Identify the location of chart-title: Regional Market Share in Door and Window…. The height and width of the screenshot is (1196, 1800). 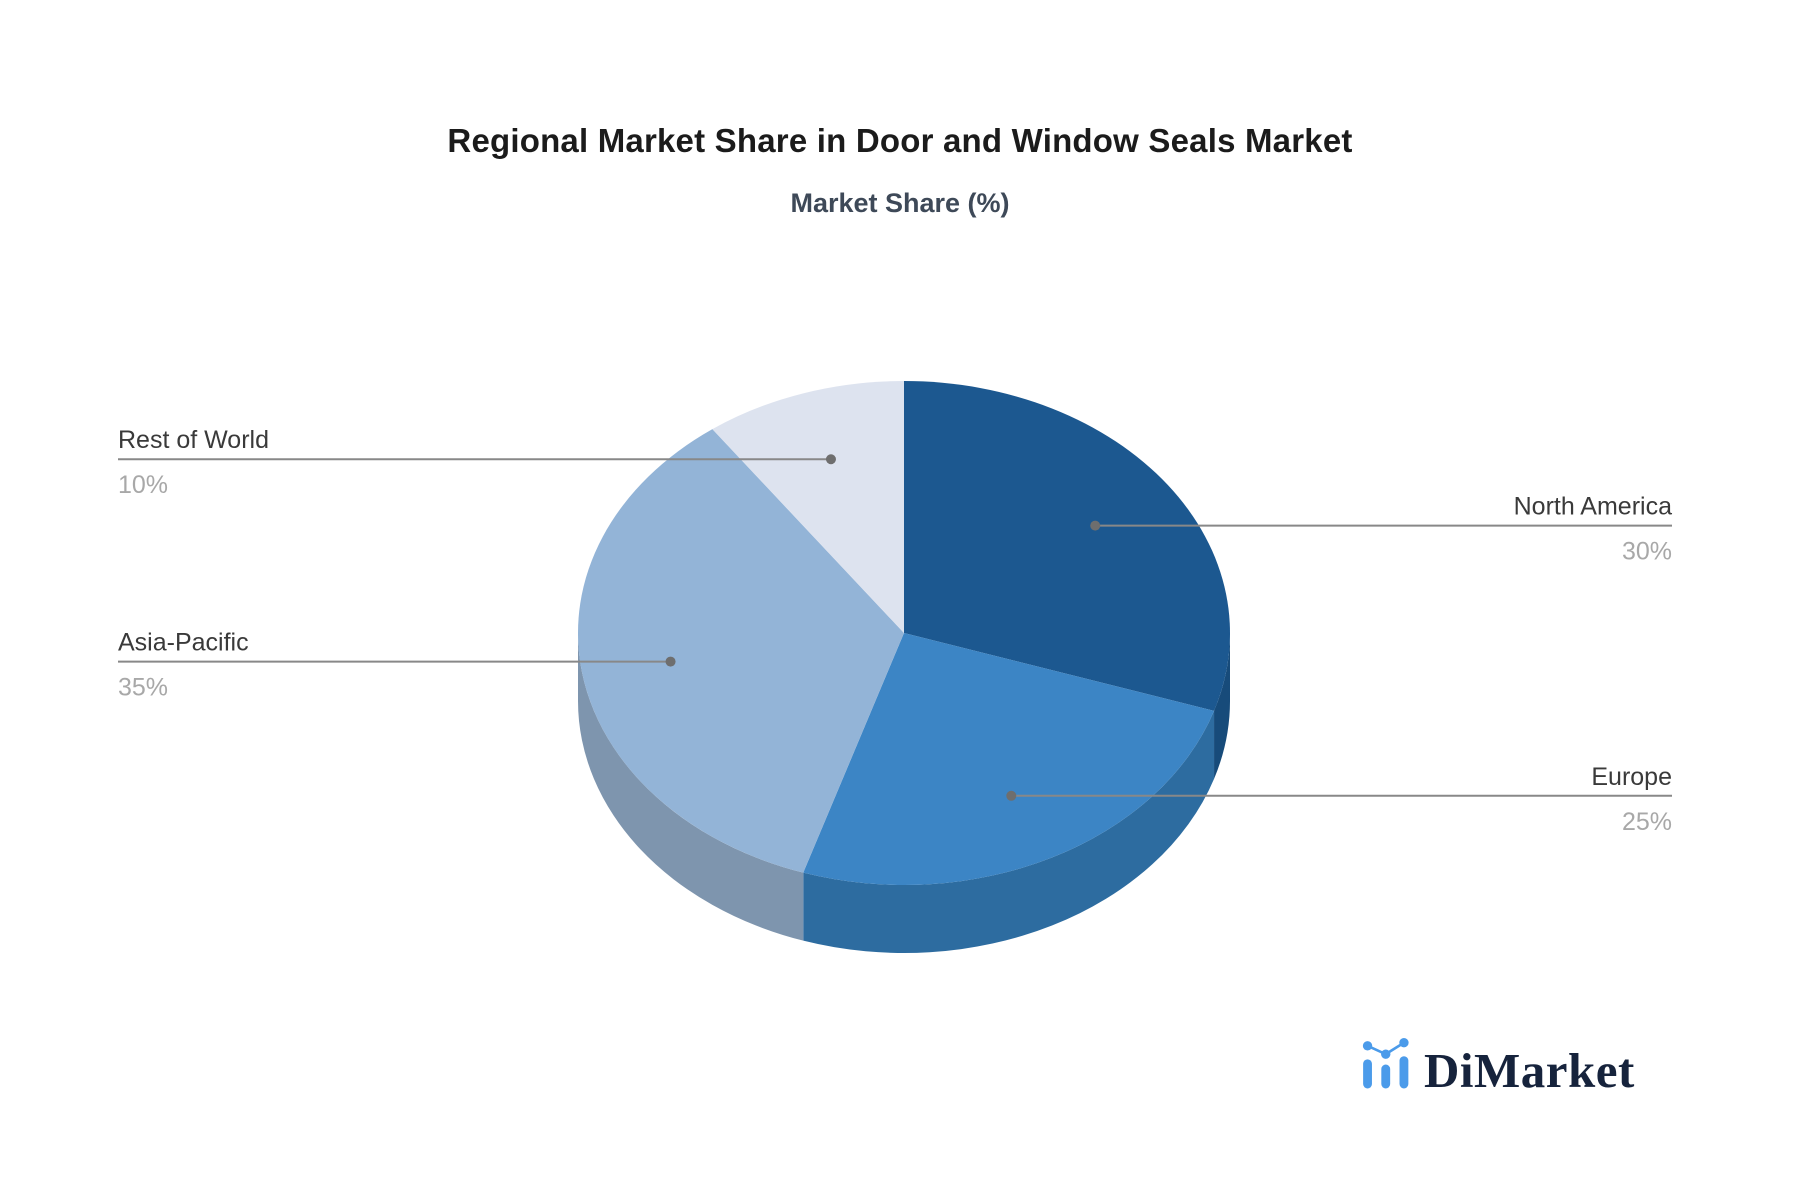
(900, 140).